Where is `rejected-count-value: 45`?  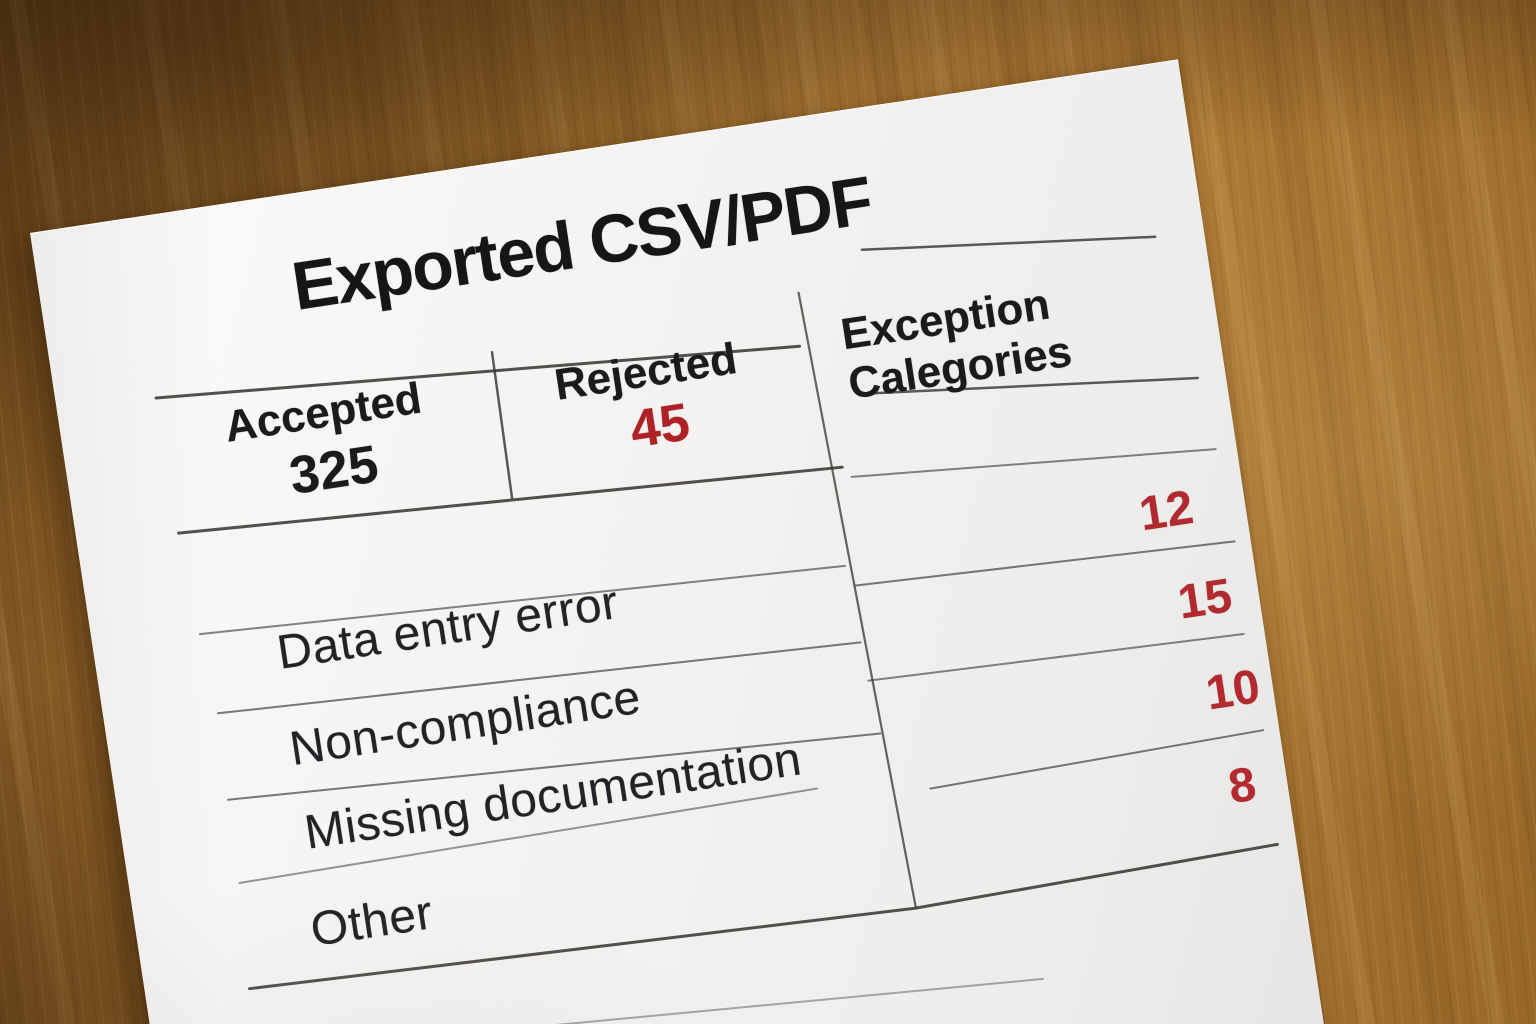
rejected-count-value: 45 is located at coordinates (660, 426).